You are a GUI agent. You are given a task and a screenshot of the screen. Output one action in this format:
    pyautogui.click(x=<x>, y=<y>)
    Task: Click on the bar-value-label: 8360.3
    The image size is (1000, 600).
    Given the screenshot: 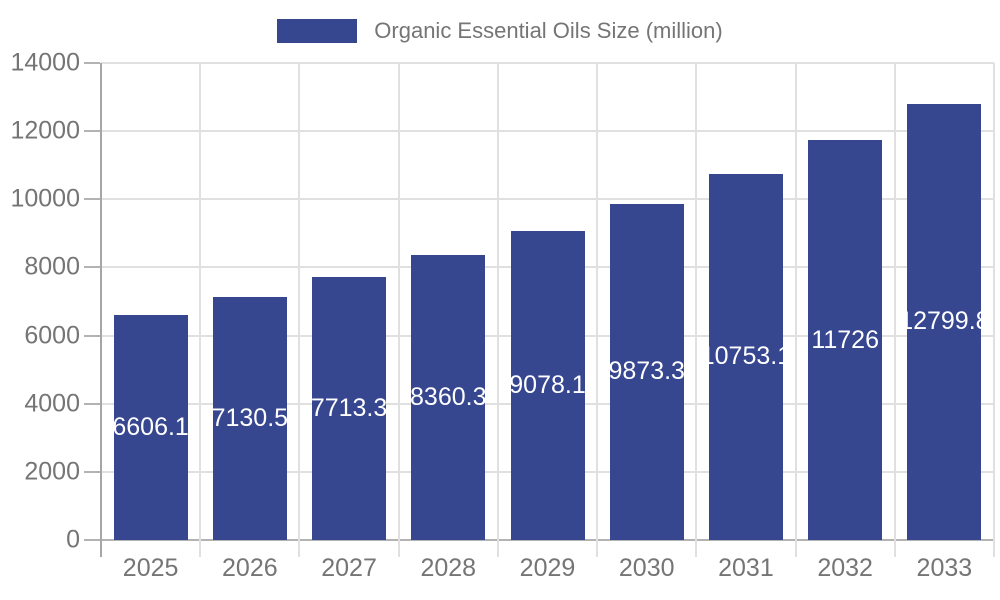 What is the action you would take?
    pyautogui.click(x=448, y=397)
    